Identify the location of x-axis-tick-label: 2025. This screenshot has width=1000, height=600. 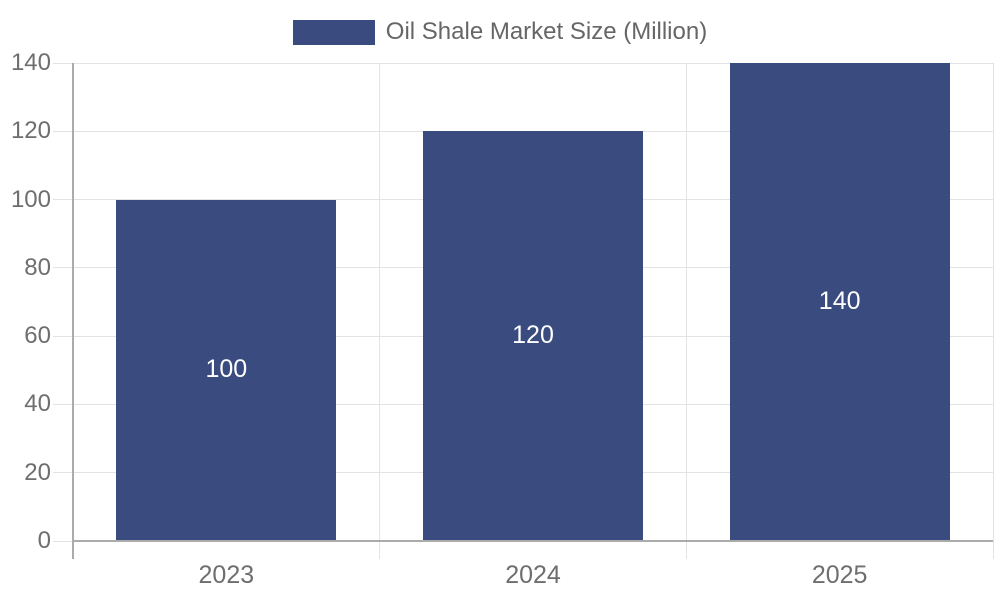
(839, 575).